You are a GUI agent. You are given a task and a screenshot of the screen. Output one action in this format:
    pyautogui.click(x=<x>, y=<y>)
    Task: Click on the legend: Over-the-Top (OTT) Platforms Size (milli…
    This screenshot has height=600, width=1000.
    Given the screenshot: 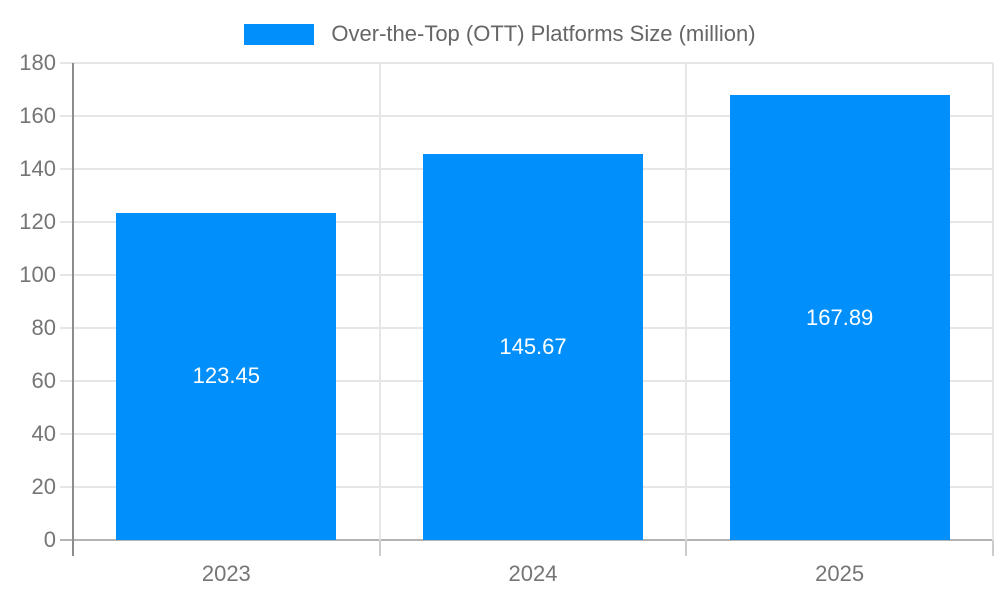 What is the action you would take?
    pyautogui.click(x=500, y=34)
    